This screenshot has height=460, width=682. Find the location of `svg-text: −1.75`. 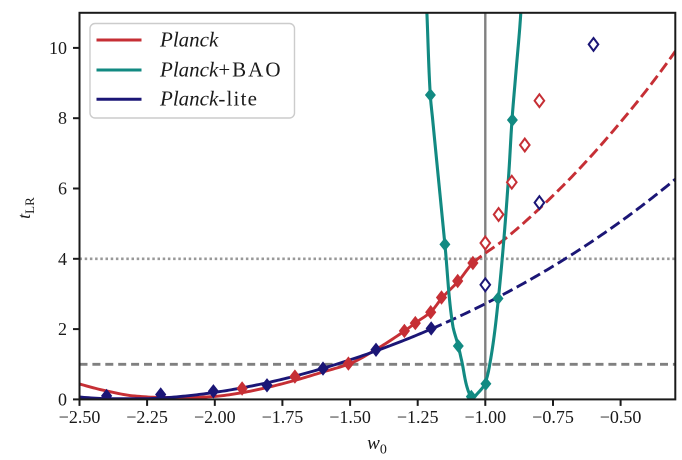

svg-text: −1.75 is located at coordinates (283, 417).